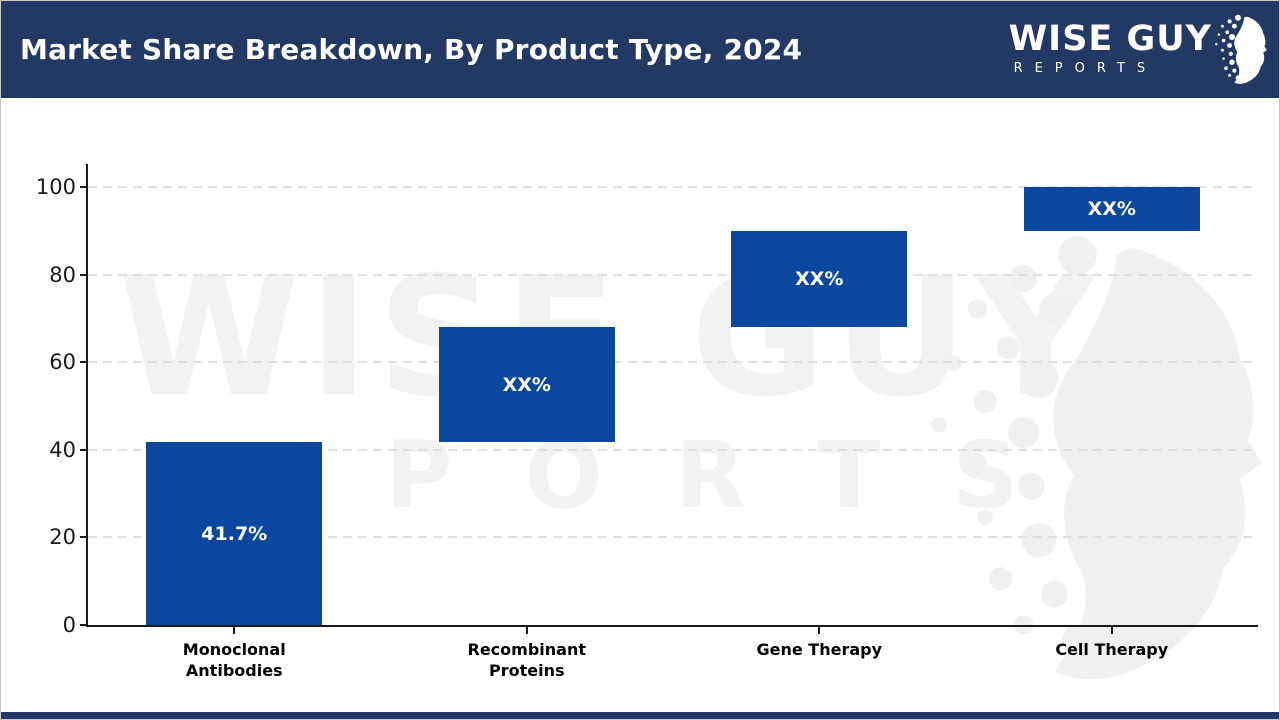 This screenshot has width=1280, height=720. I want to click on logo-reports-label: REPORTS, so click(1085, 68).